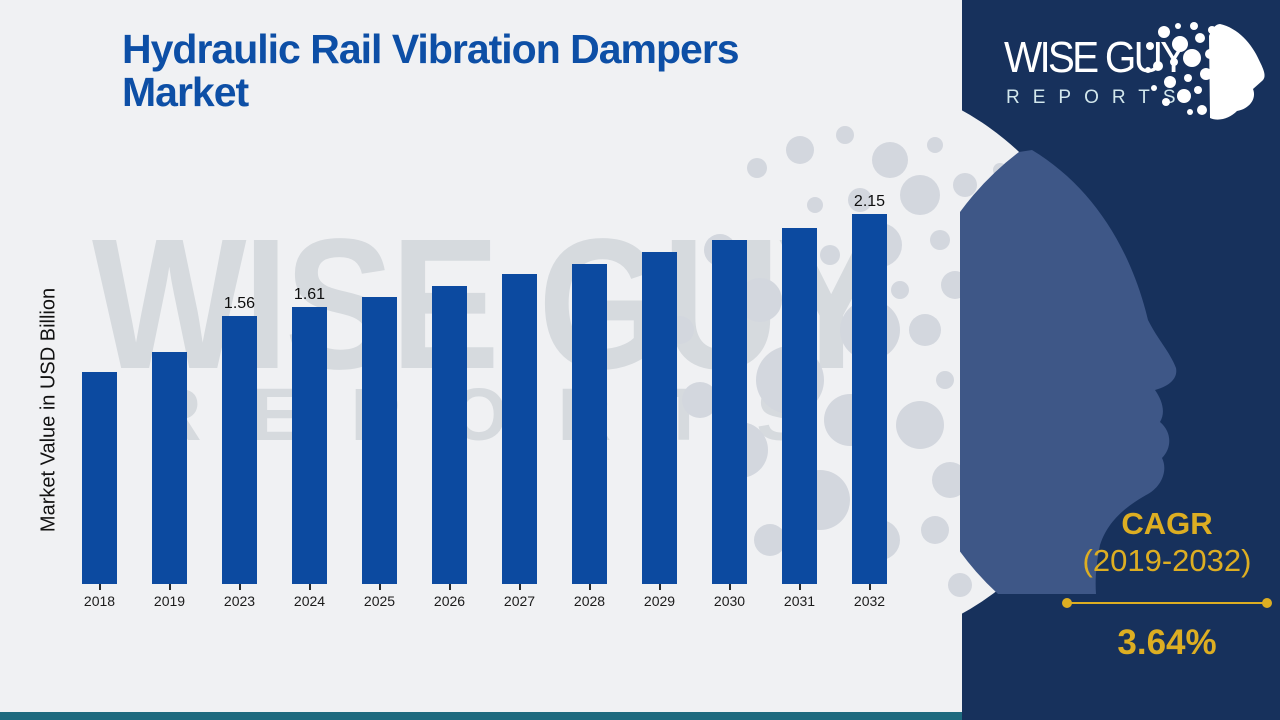 The width and height of the screenshot is (1280, 720). What do you see at coordinates (239, 303) in the screenshot?
I see `bar-value-label: 1.56` at bounding box center [239, 303].